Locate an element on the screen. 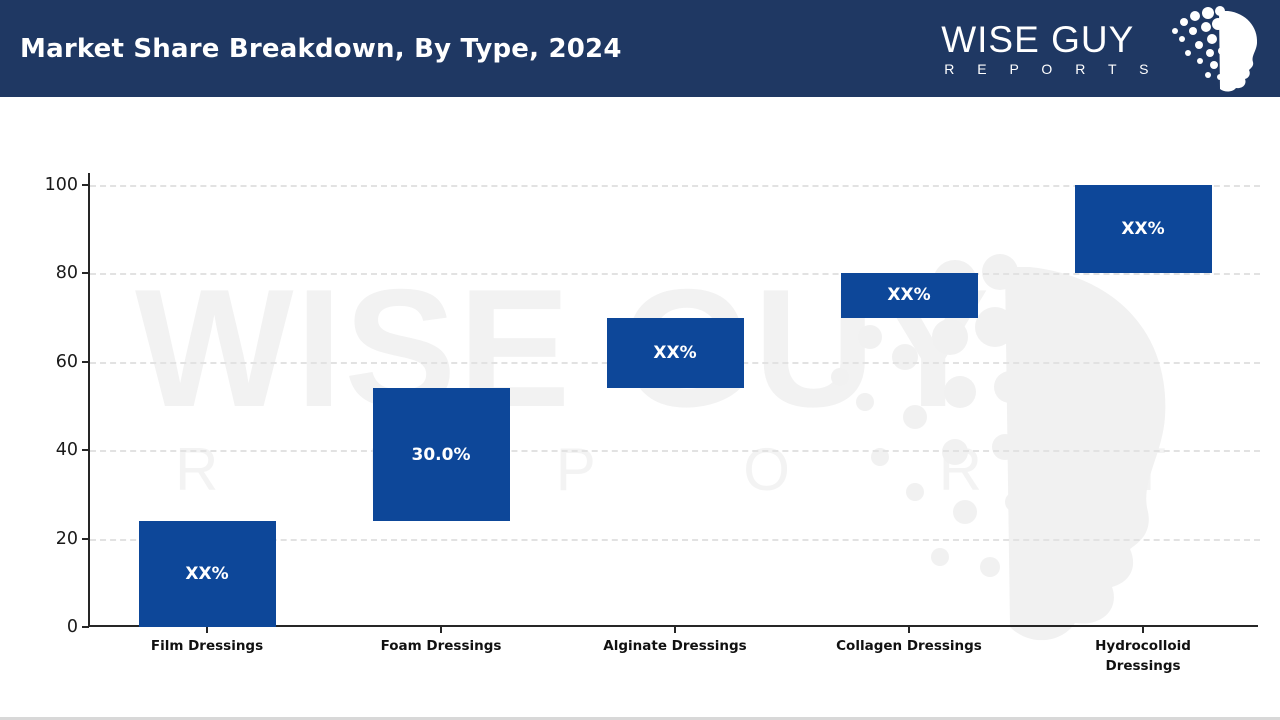 The image size is (1280, 720). y-tick-label-0: 0 is located at coordinates (72, 627).